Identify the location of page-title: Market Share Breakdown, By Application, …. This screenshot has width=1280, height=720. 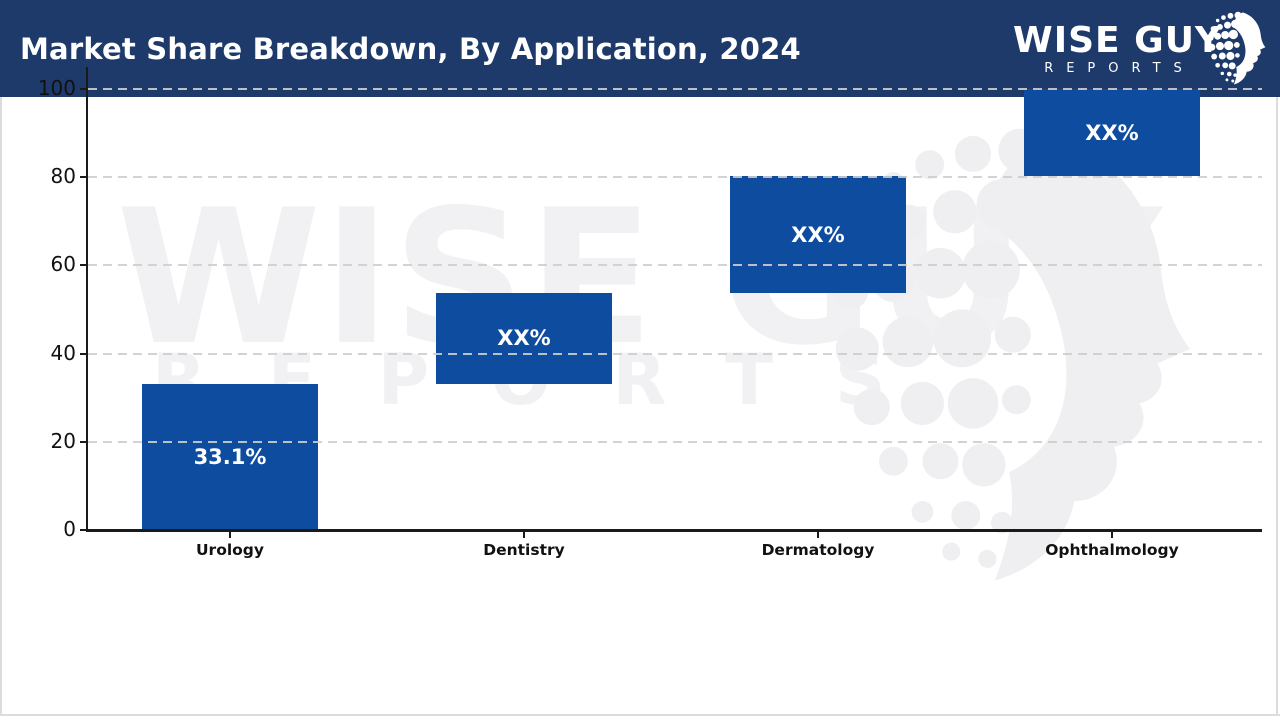
(410, 48).